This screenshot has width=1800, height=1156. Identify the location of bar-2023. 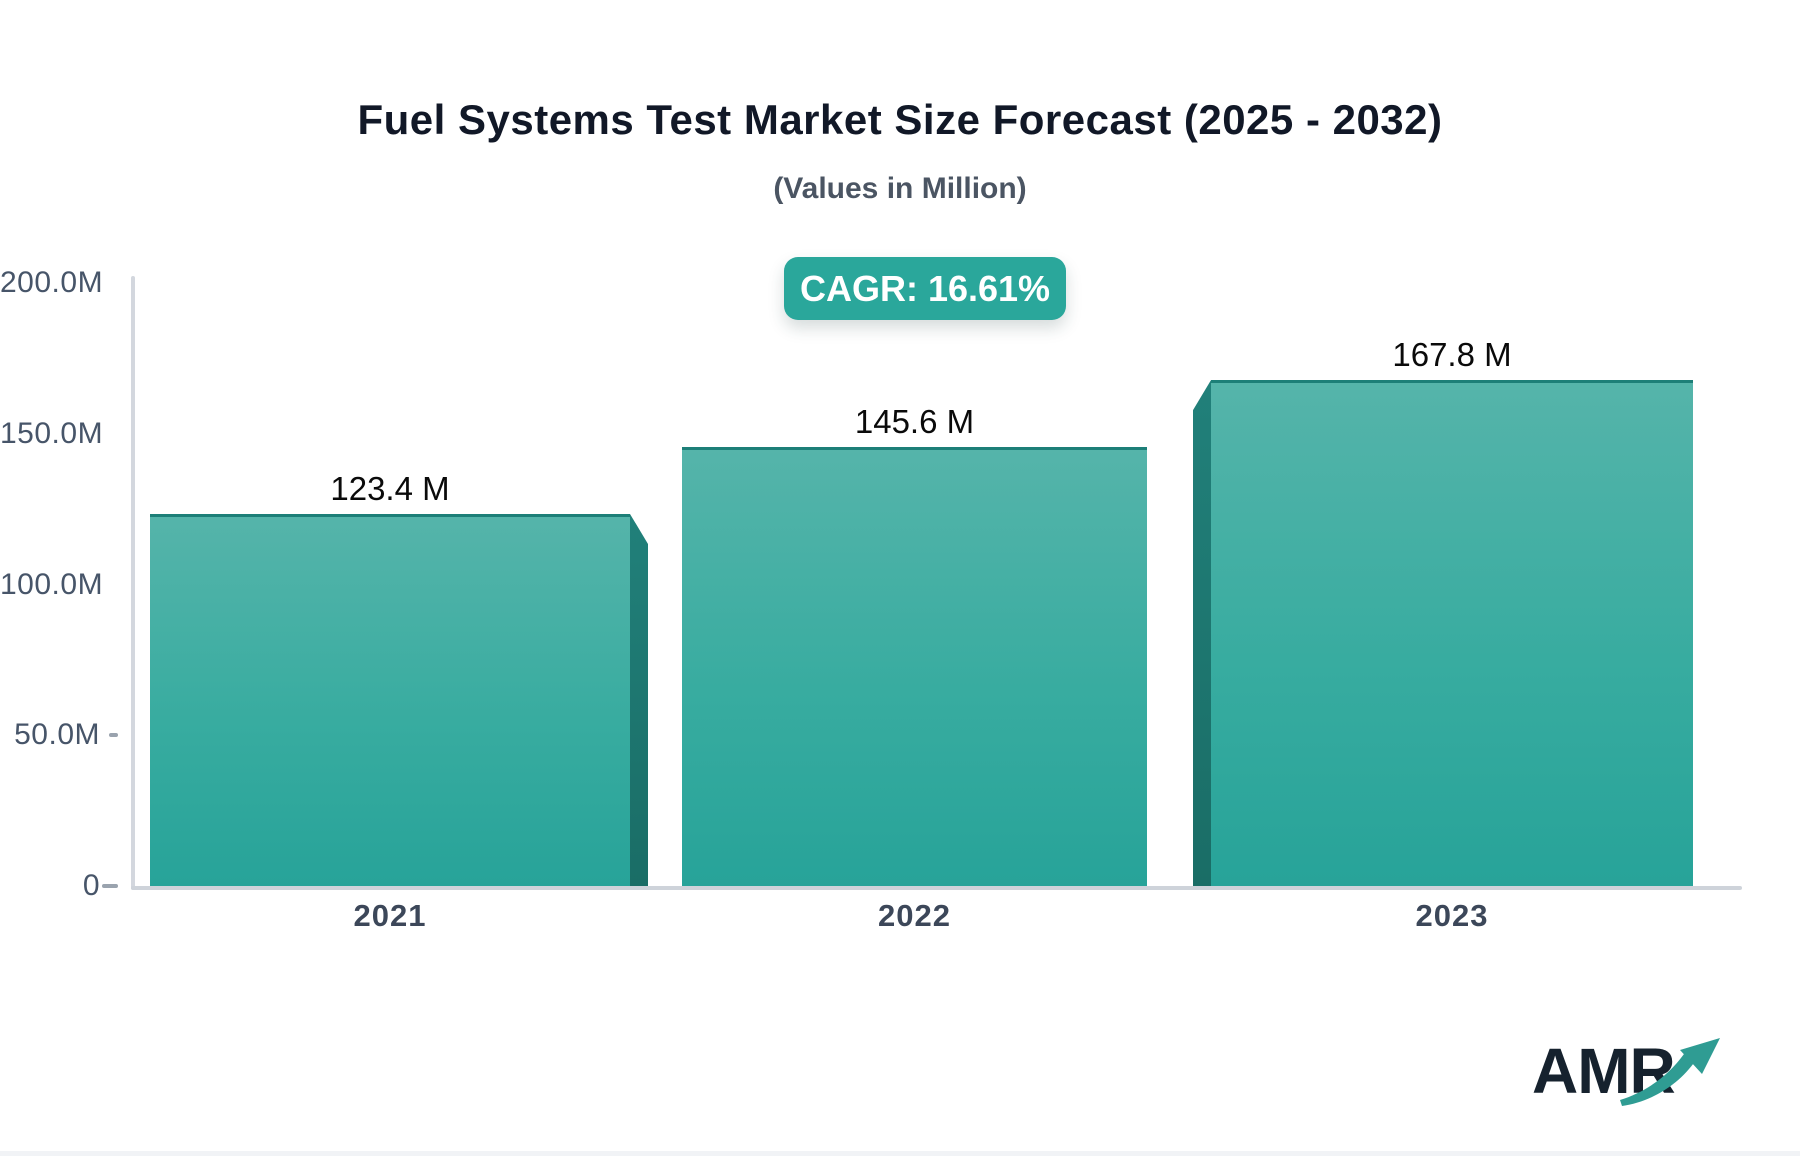
(1443, 633).